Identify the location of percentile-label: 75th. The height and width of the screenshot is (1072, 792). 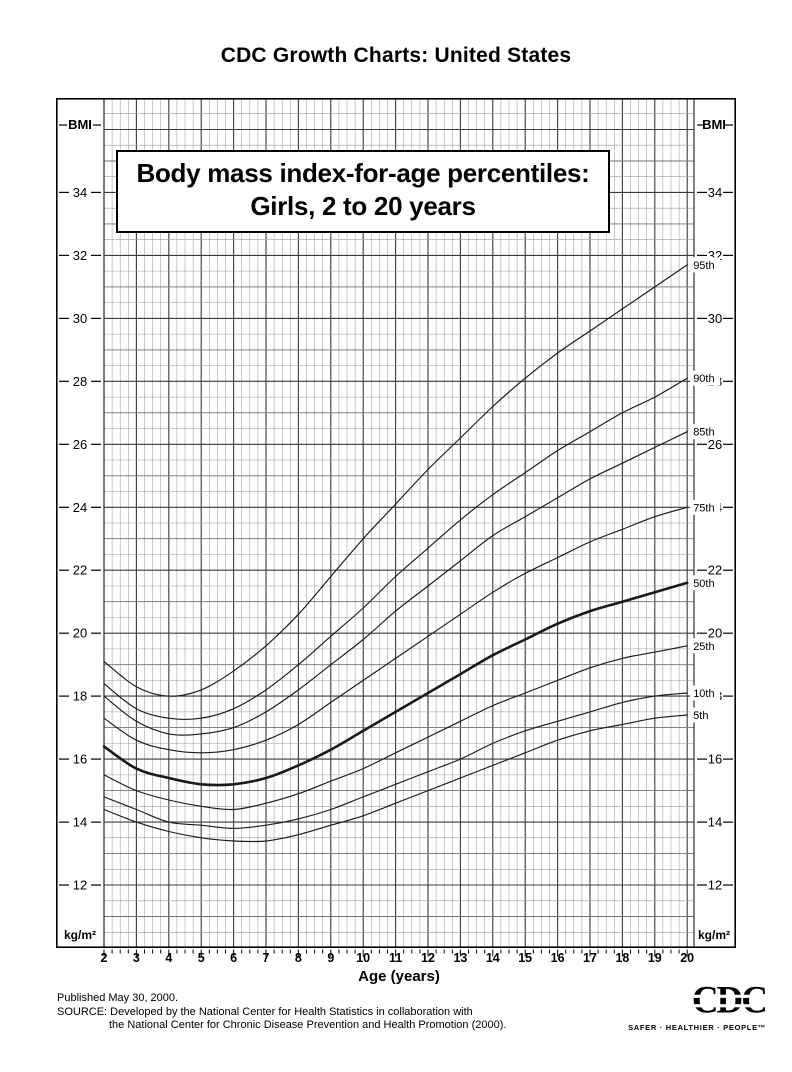
(703, 508).